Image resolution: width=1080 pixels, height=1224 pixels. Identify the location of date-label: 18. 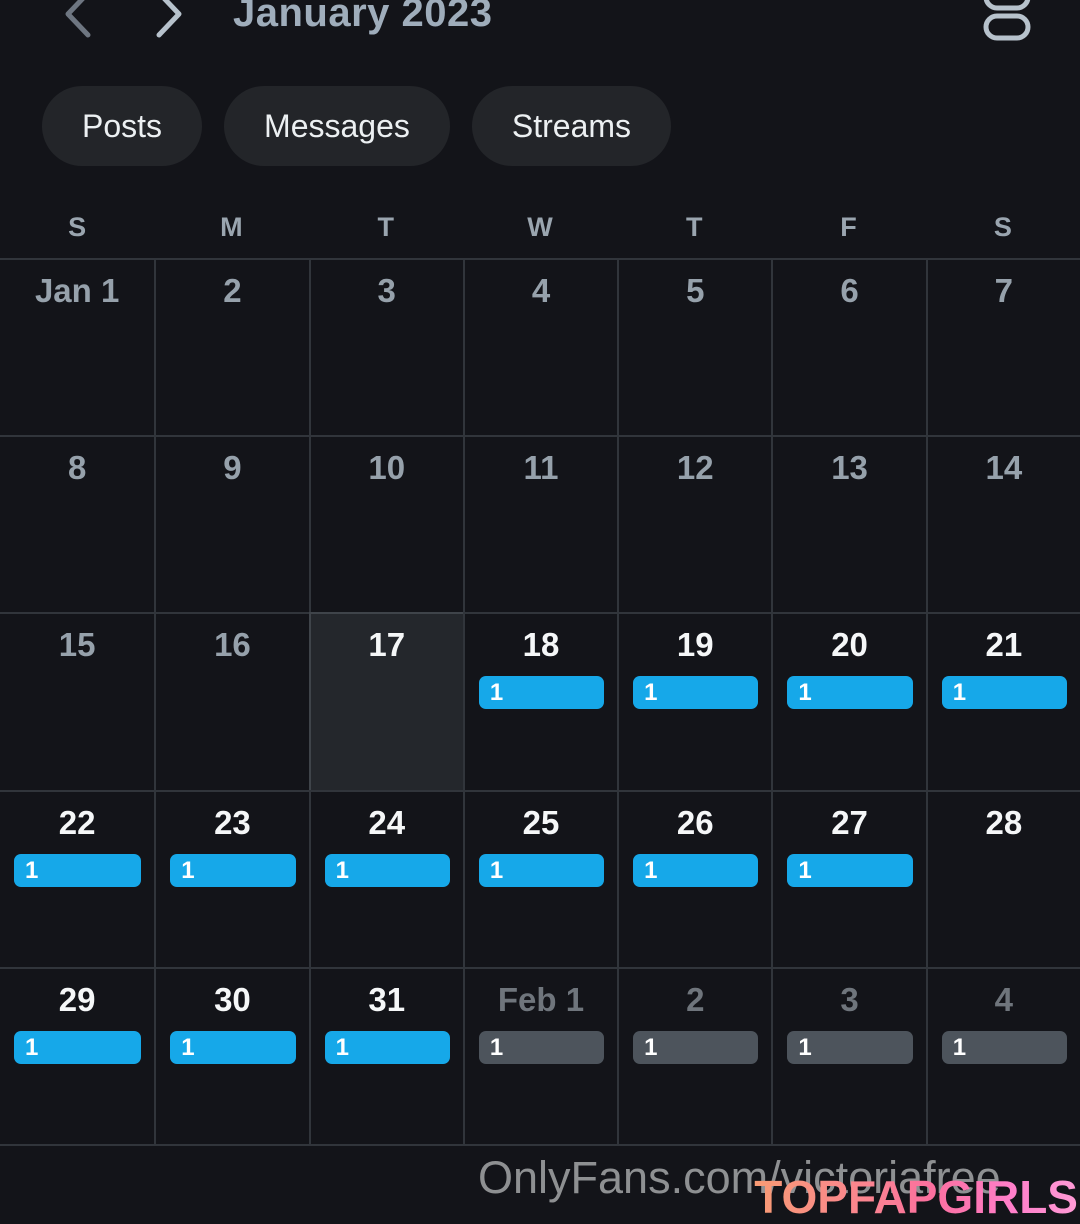
(541, 645).